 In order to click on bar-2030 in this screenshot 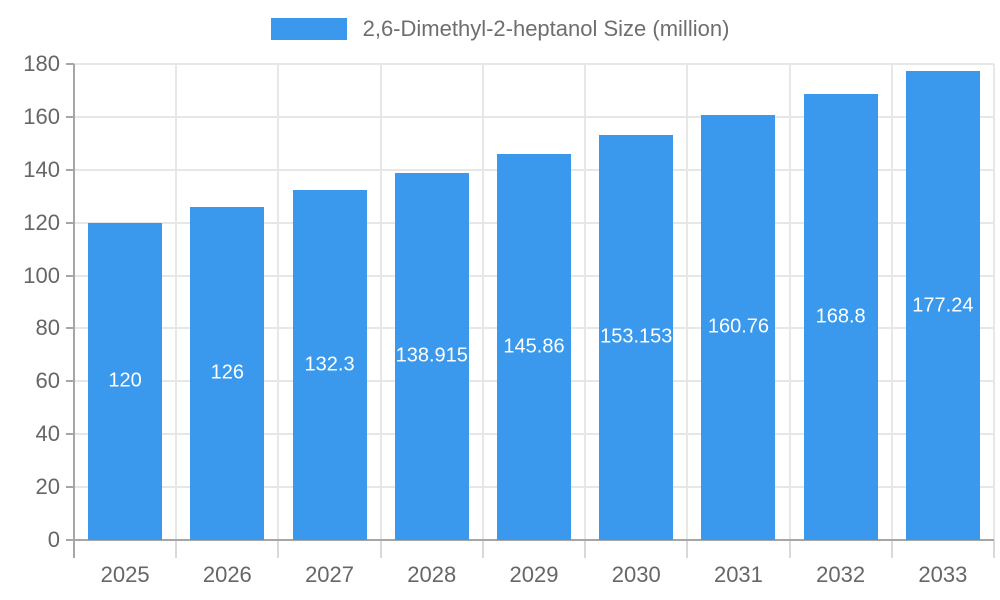, I will do `click(636, 337)`.